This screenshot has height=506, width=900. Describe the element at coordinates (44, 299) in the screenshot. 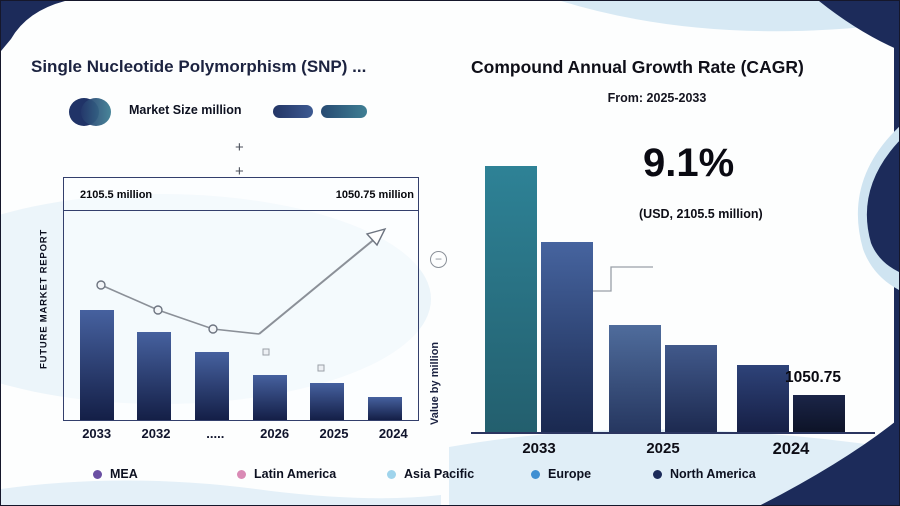

I see `watermark-vertical-text: FUTURE MARKET REPORT` at that location.